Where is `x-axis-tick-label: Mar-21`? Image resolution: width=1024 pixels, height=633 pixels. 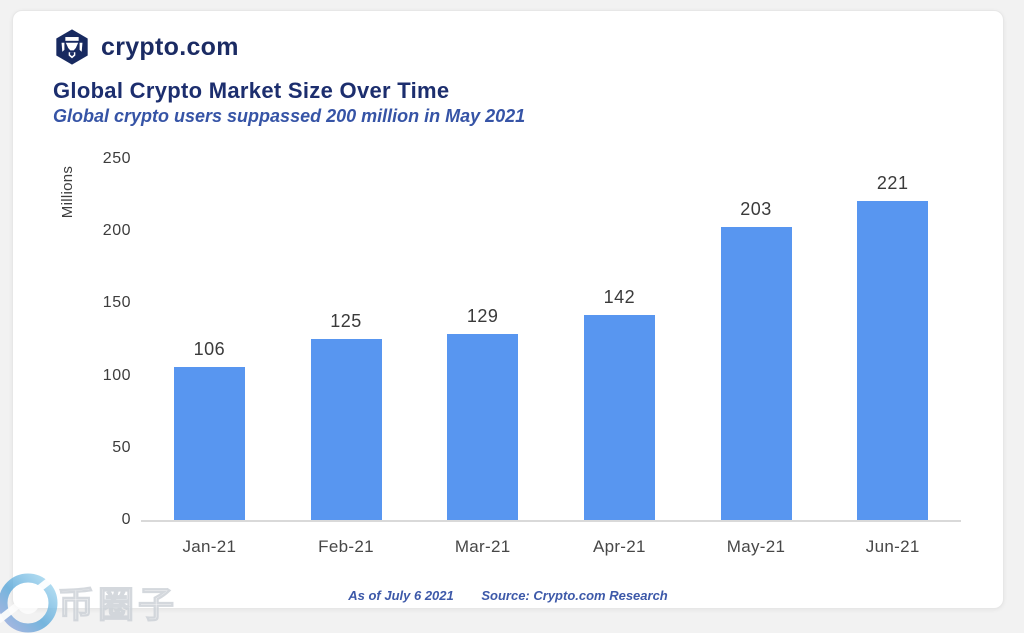
x-axis-tick-label: Mar-21 is located at coordinates (482, 546).